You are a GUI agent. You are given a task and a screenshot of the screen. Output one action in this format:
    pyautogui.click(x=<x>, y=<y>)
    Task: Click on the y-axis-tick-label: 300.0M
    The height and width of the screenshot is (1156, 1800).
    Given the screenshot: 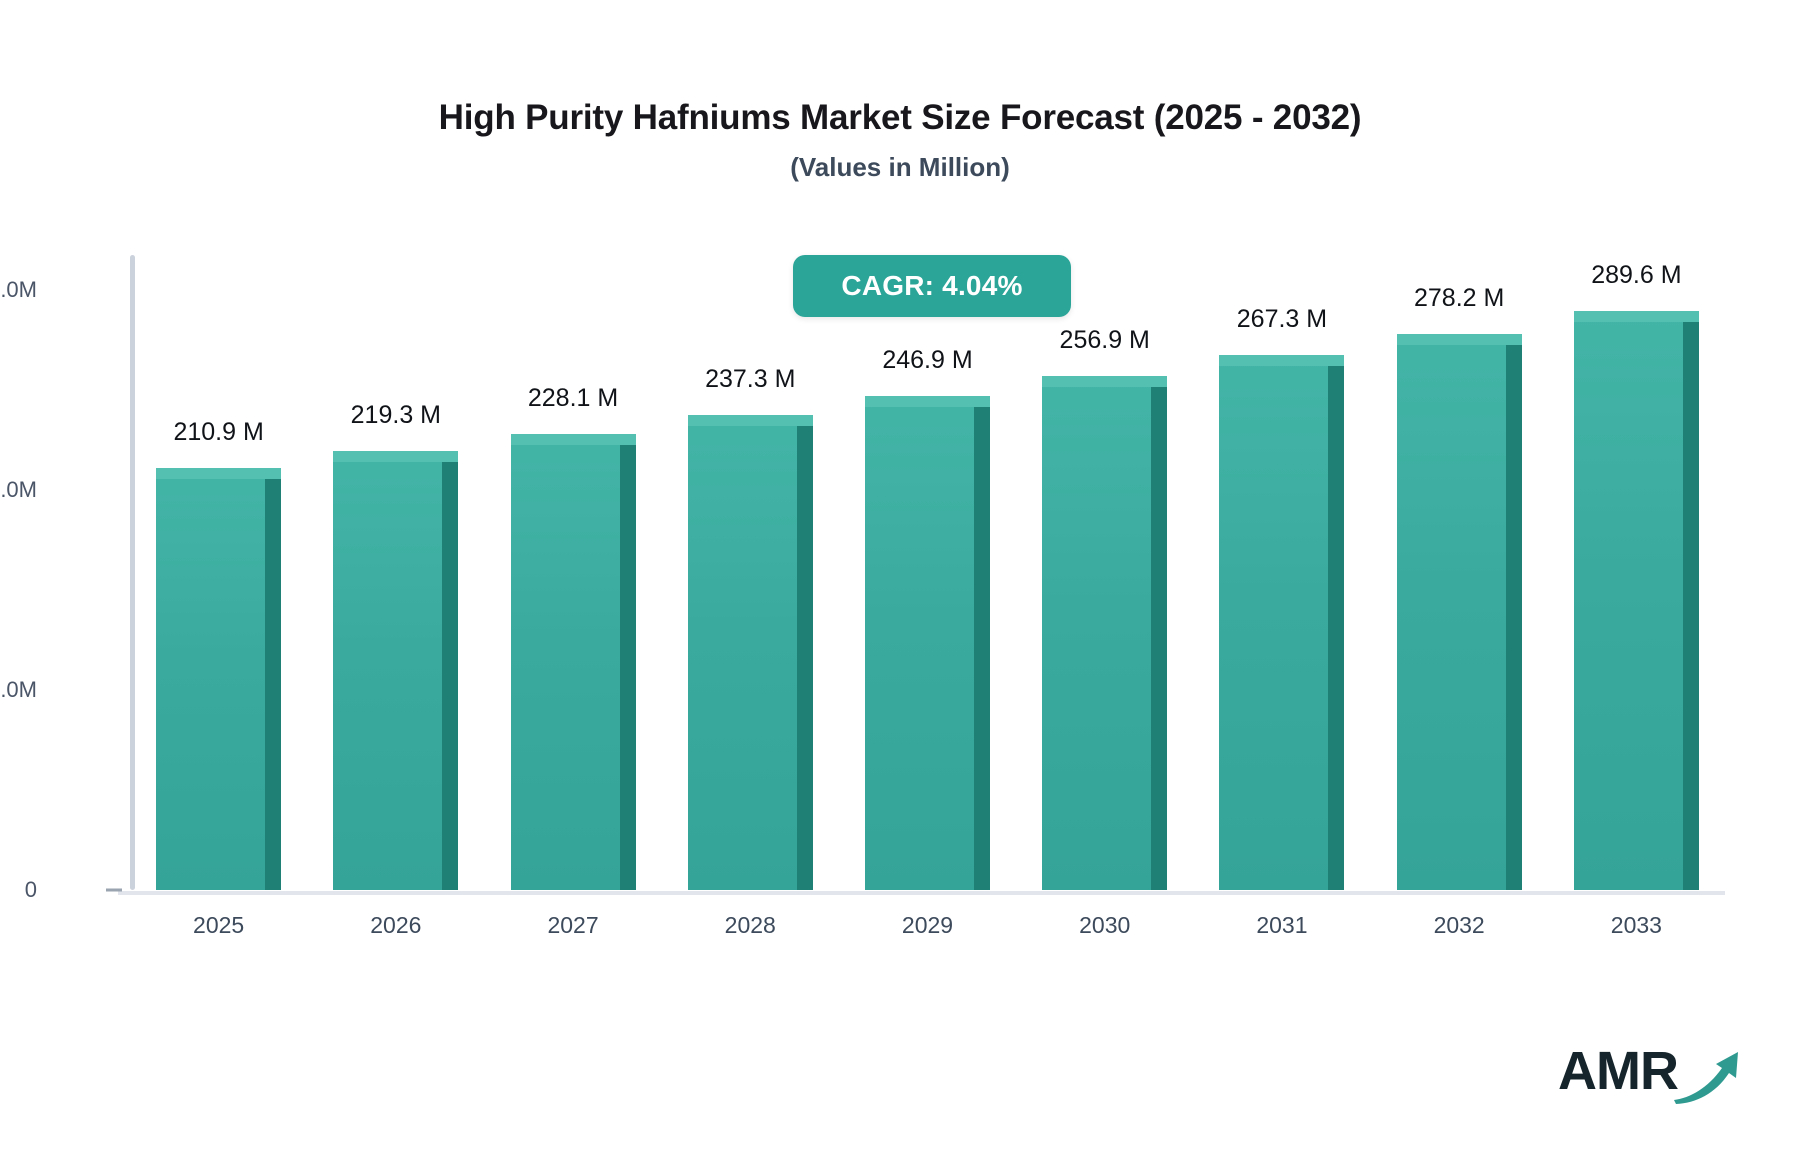 What is the action you would take?
    pyautogui.click(x=18, y=289)
    